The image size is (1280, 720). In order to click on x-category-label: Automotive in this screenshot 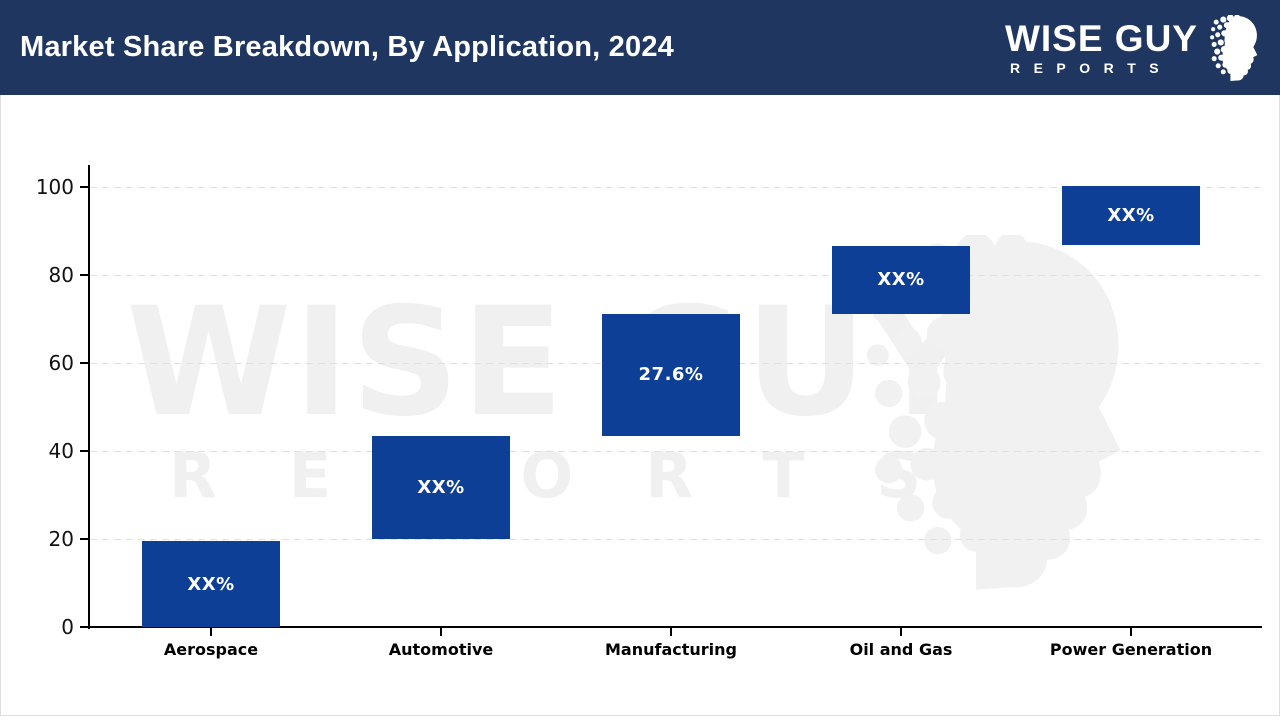, I will do `click(441, 649)`.